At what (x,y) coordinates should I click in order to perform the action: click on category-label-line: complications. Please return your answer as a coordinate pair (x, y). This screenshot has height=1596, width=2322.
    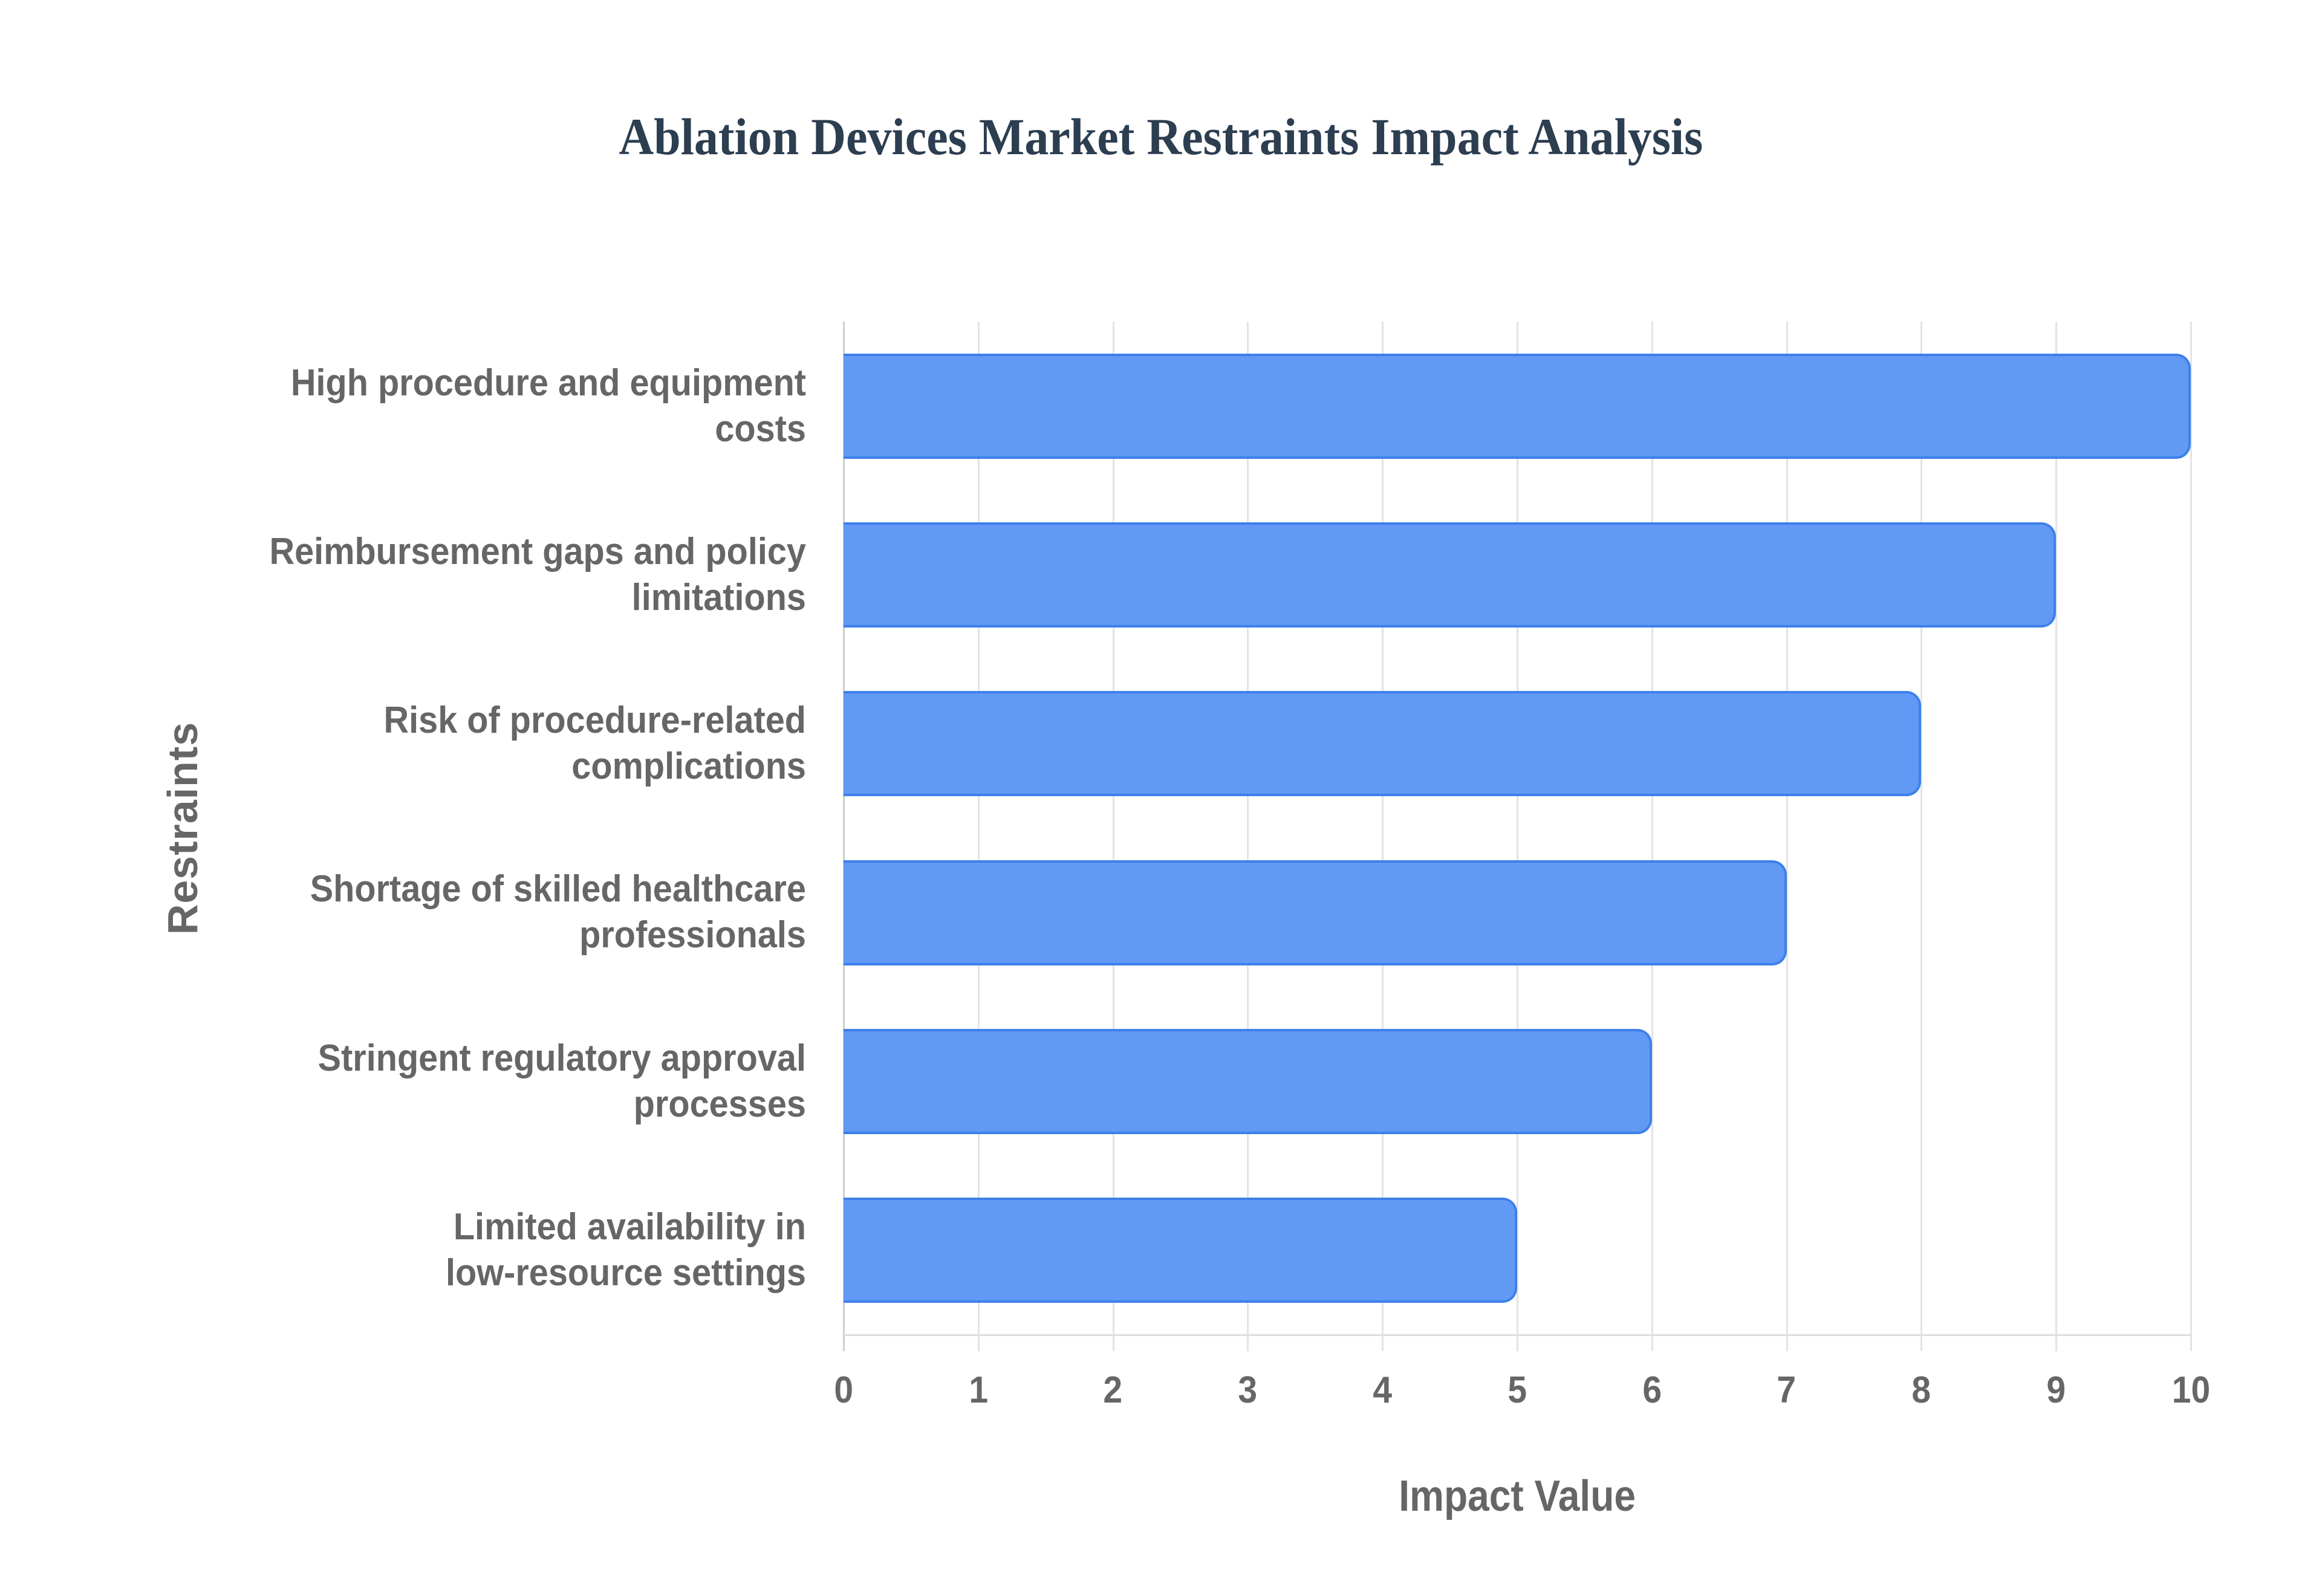
    Looking at the image, I should click on (688, 766).